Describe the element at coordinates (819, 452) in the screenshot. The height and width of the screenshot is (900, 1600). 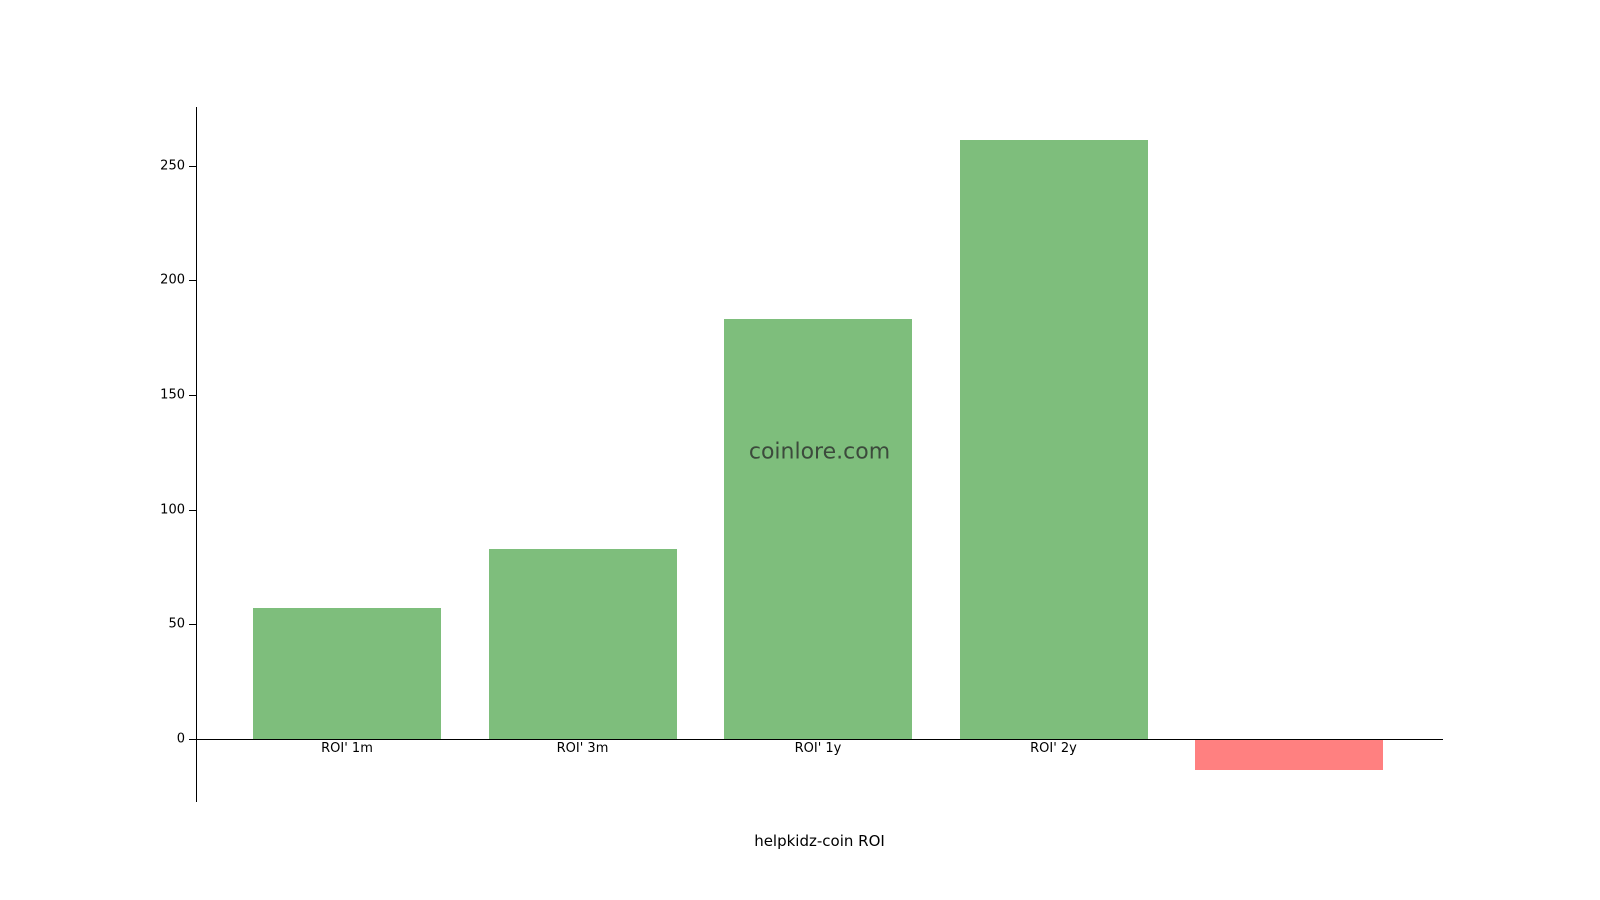
I see `watermark-text: coinlore.com` at that location.